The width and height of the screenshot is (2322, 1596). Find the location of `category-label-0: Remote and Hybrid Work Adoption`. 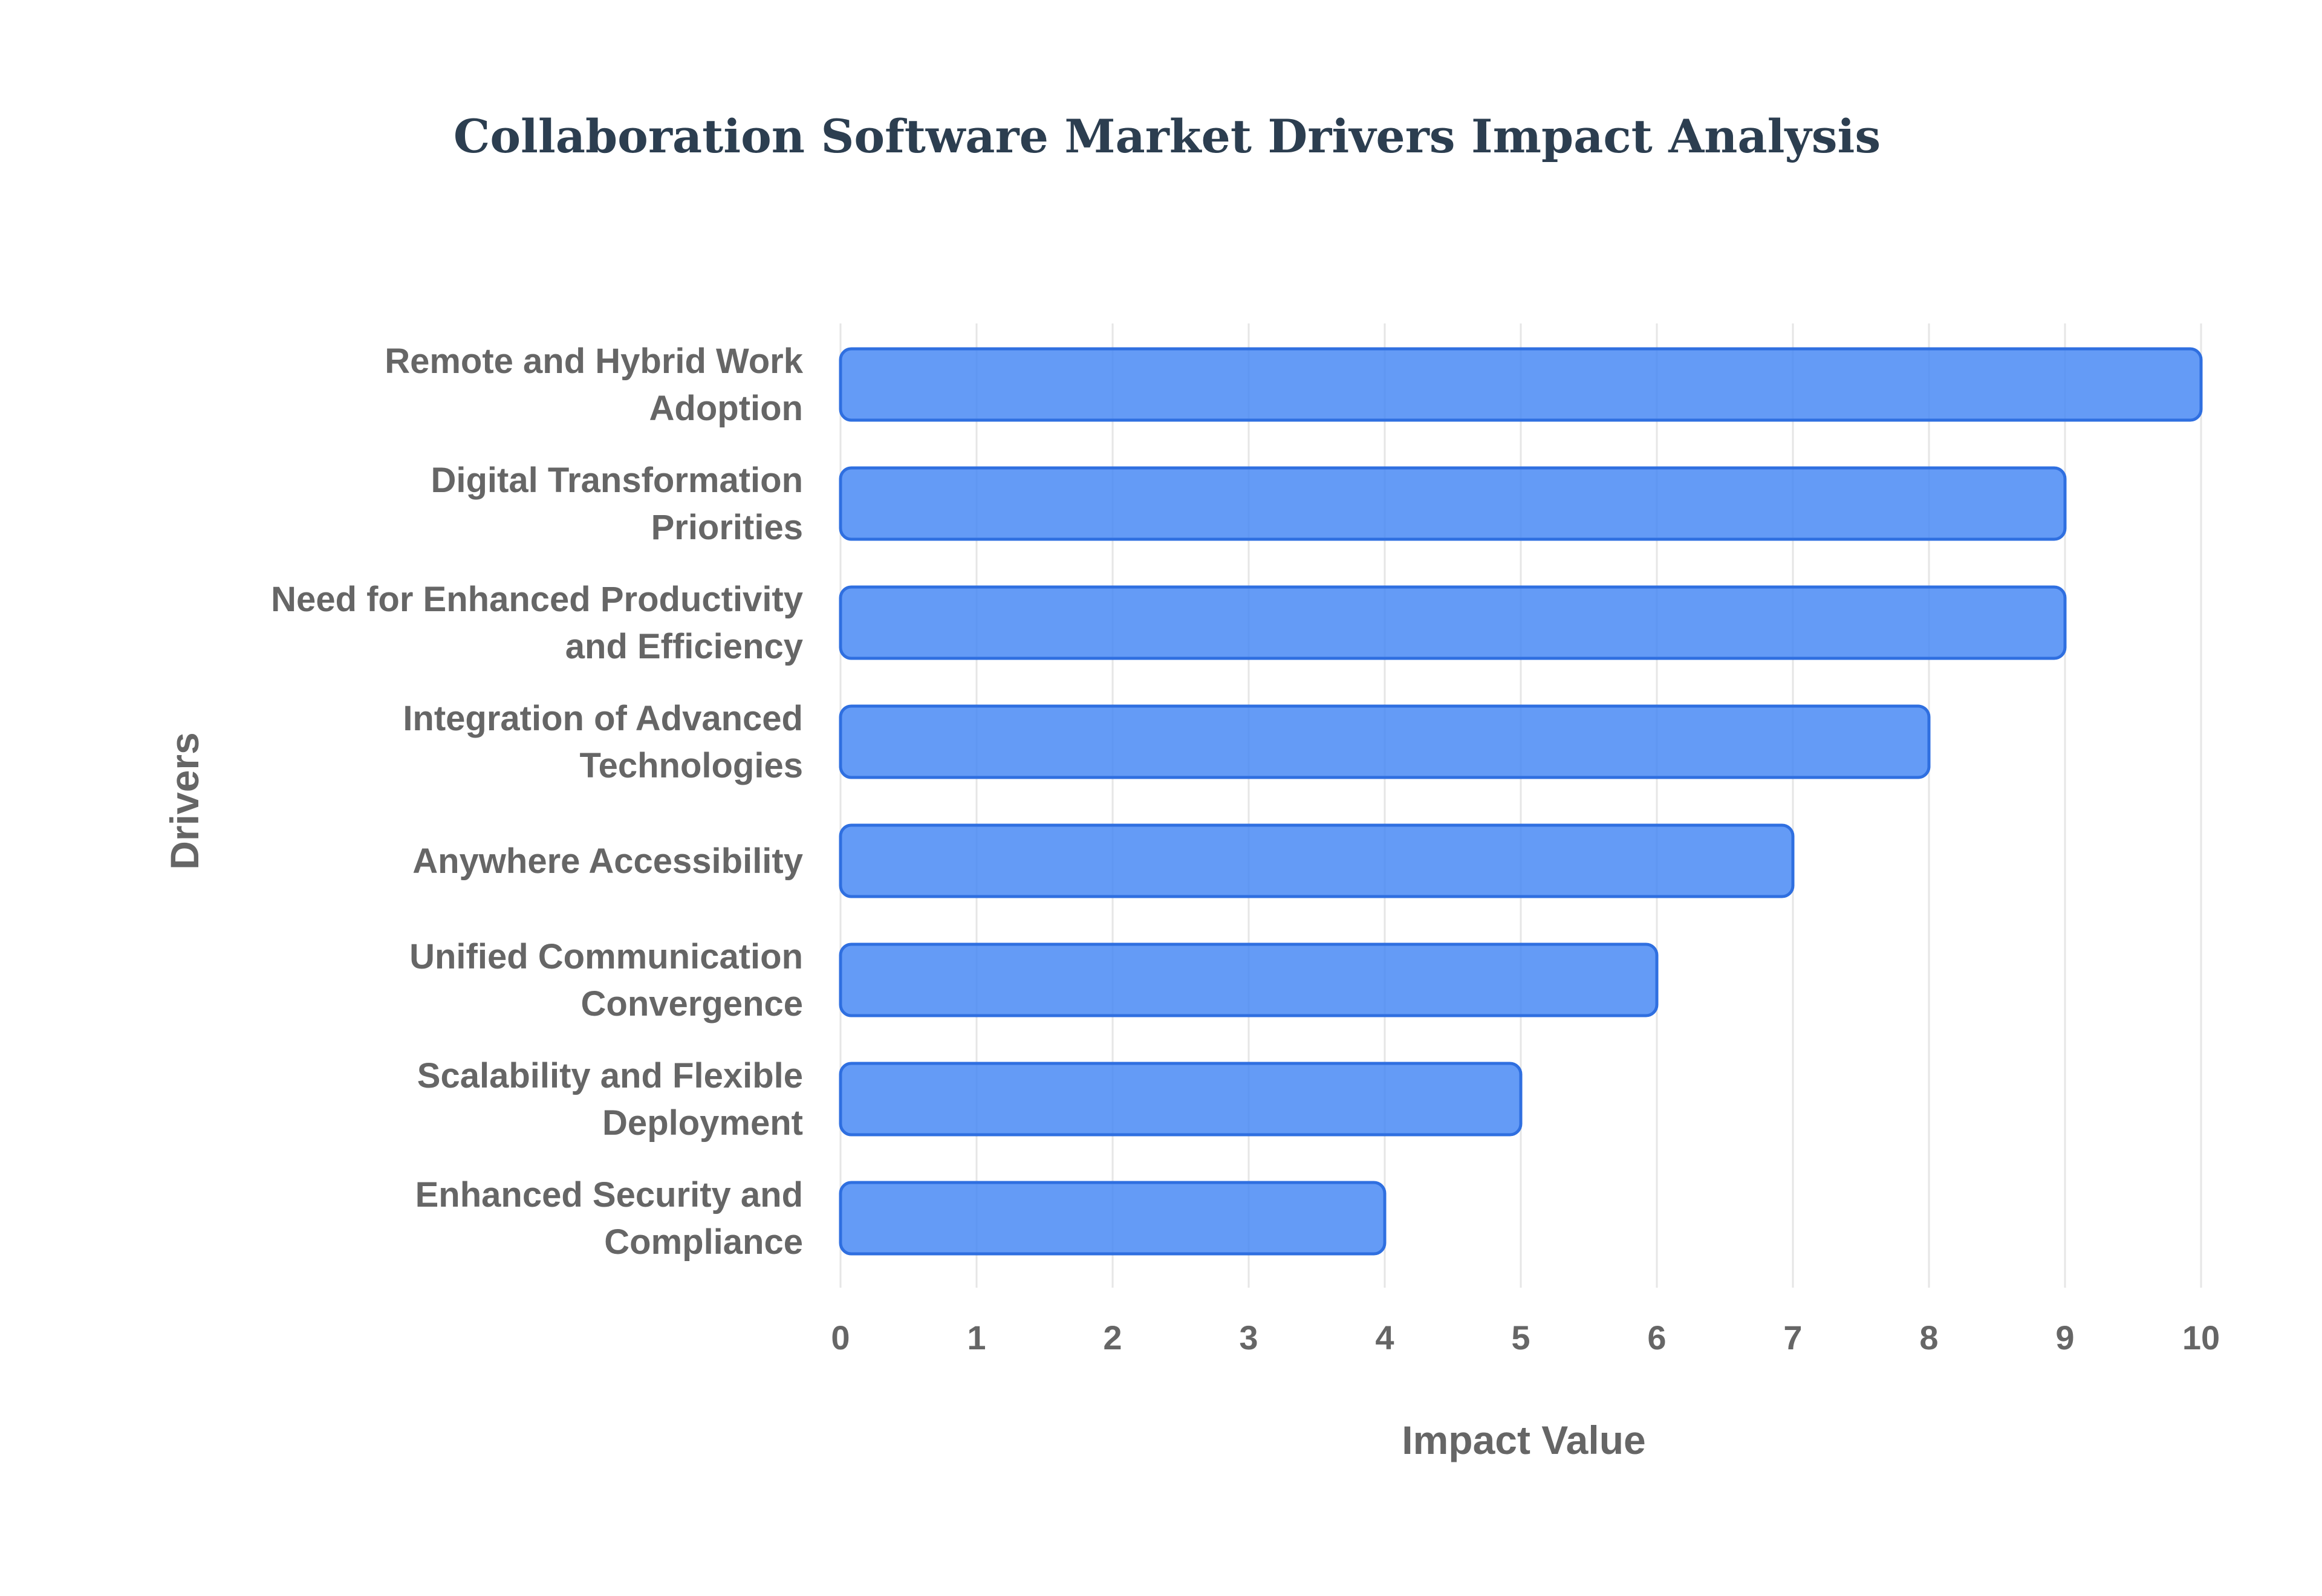

category-label-0: Remote and Hybrid Work Adoption is located at coordinates (594, 385).